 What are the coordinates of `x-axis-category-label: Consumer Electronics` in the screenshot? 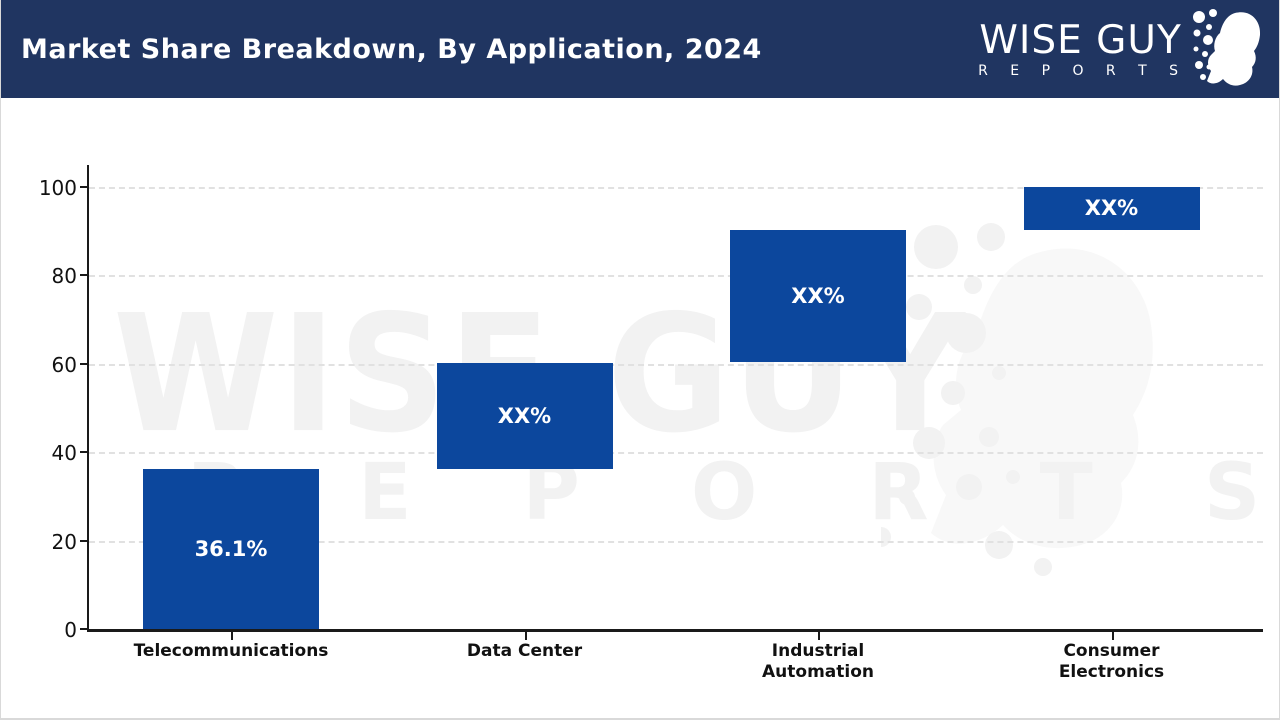 It's located at (1111, 661).